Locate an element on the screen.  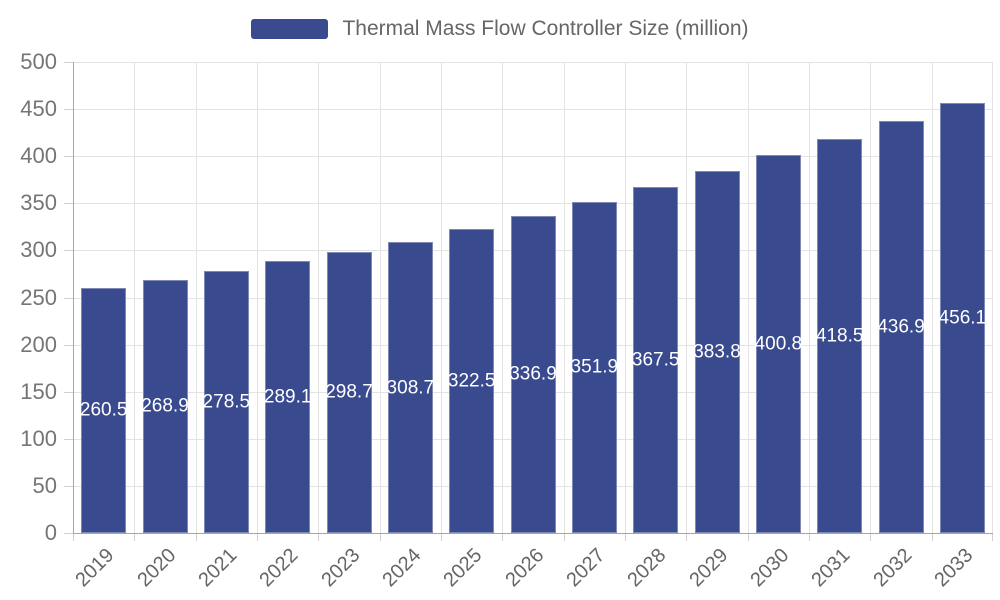
x-tick-label: 2026 is located at coordinates (524, 568).